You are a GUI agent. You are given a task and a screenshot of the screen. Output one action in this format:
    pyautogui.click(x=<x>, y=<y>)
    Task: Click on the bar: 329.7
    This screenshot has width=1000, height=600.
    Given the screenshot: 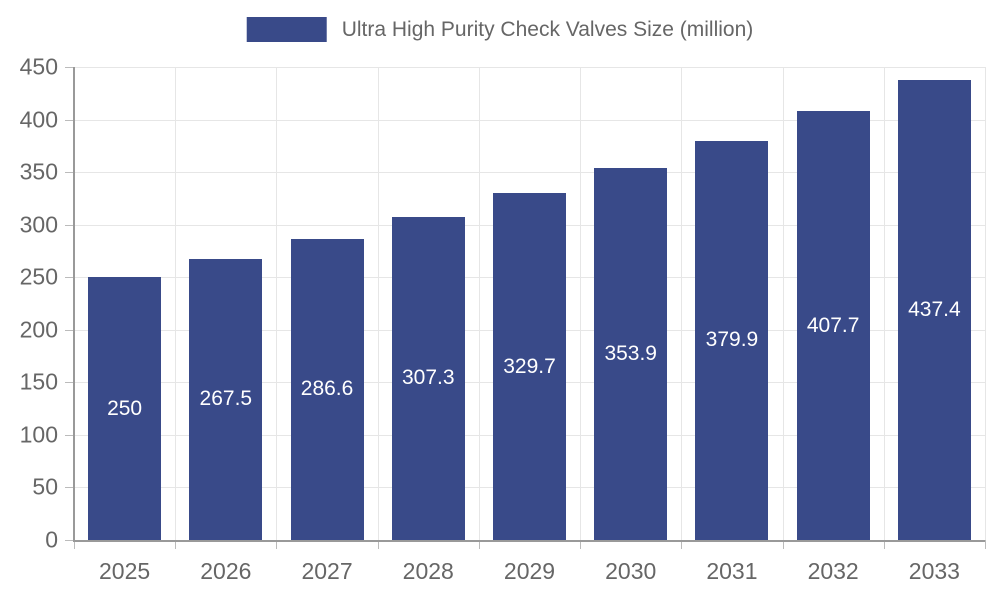 What is the action you would take?
    pyautogui.click(x=529, y=366)
    